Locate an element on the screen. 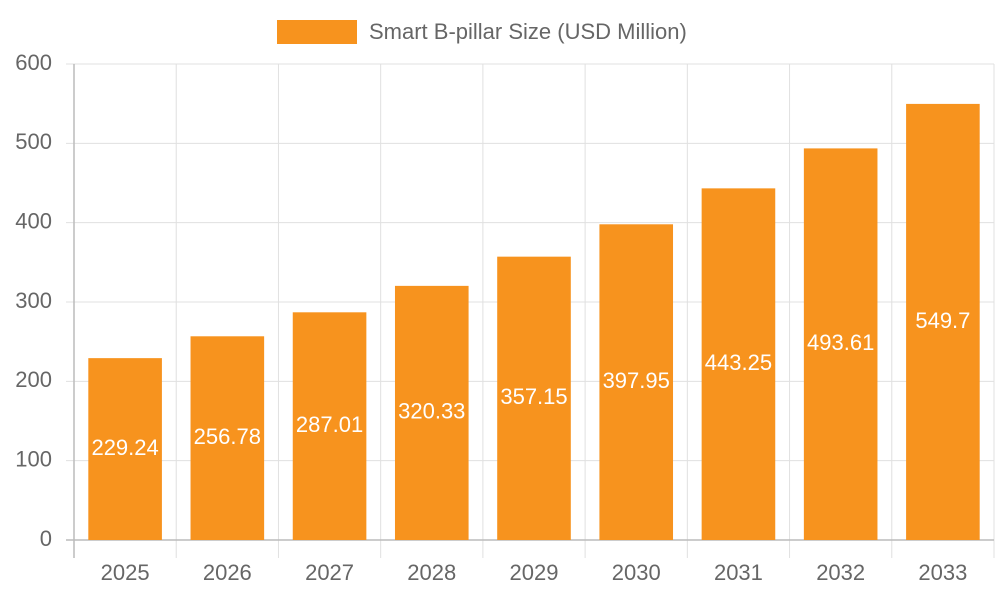 The height and width of the screenshot is (600, 1000). data-label: 287.01 is located at coordinates (329, 424).